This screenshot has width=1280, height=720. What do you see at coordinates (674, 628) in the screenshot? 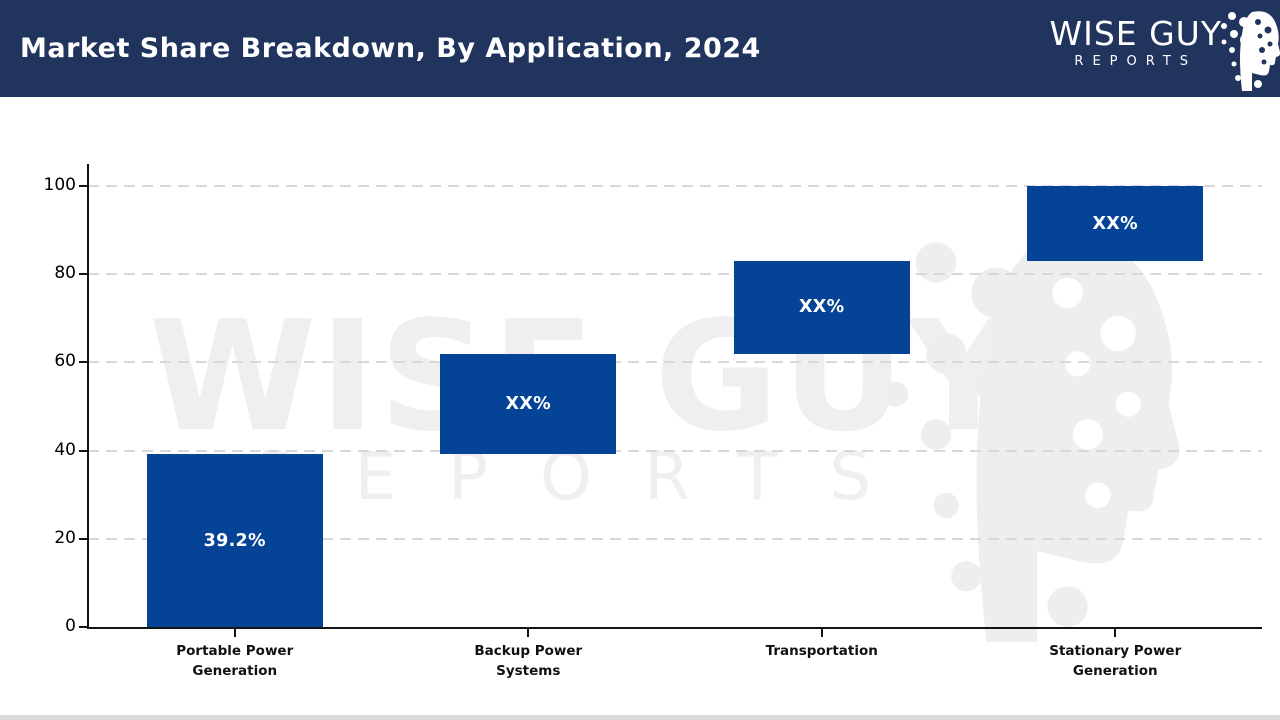
I see `x-axis` at bounding box center [674, 628].